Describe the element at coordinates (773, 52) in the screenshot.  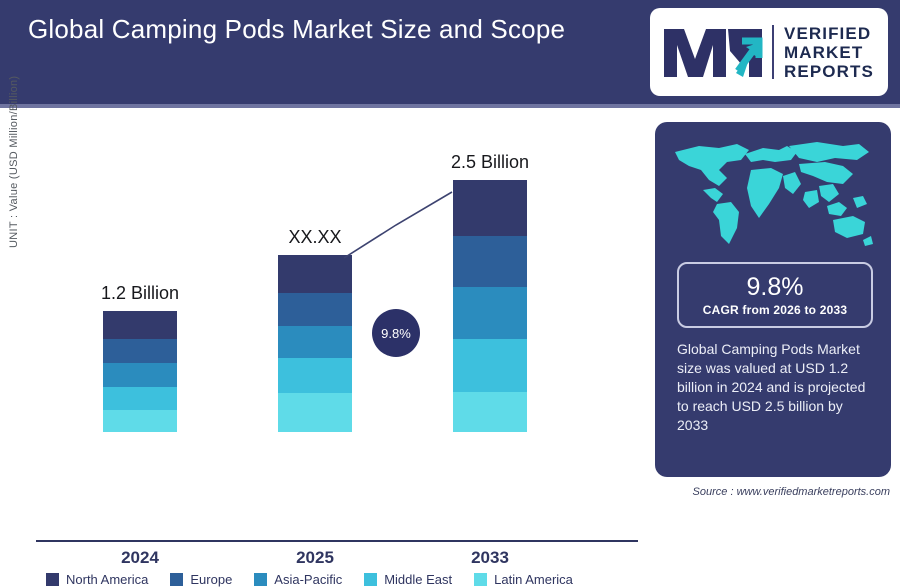
I see `logo-divider` at that location.